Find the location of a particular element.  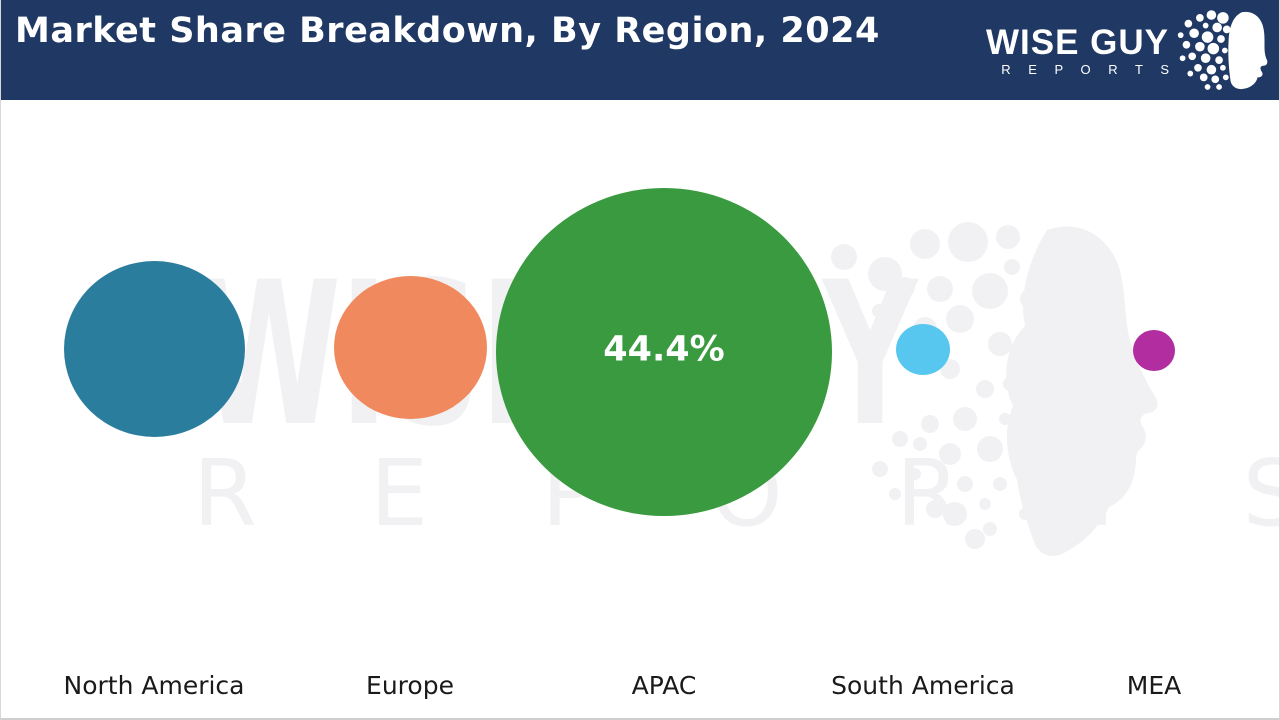

bubble-apac: 44.4% is located at coordinates (664, 352).